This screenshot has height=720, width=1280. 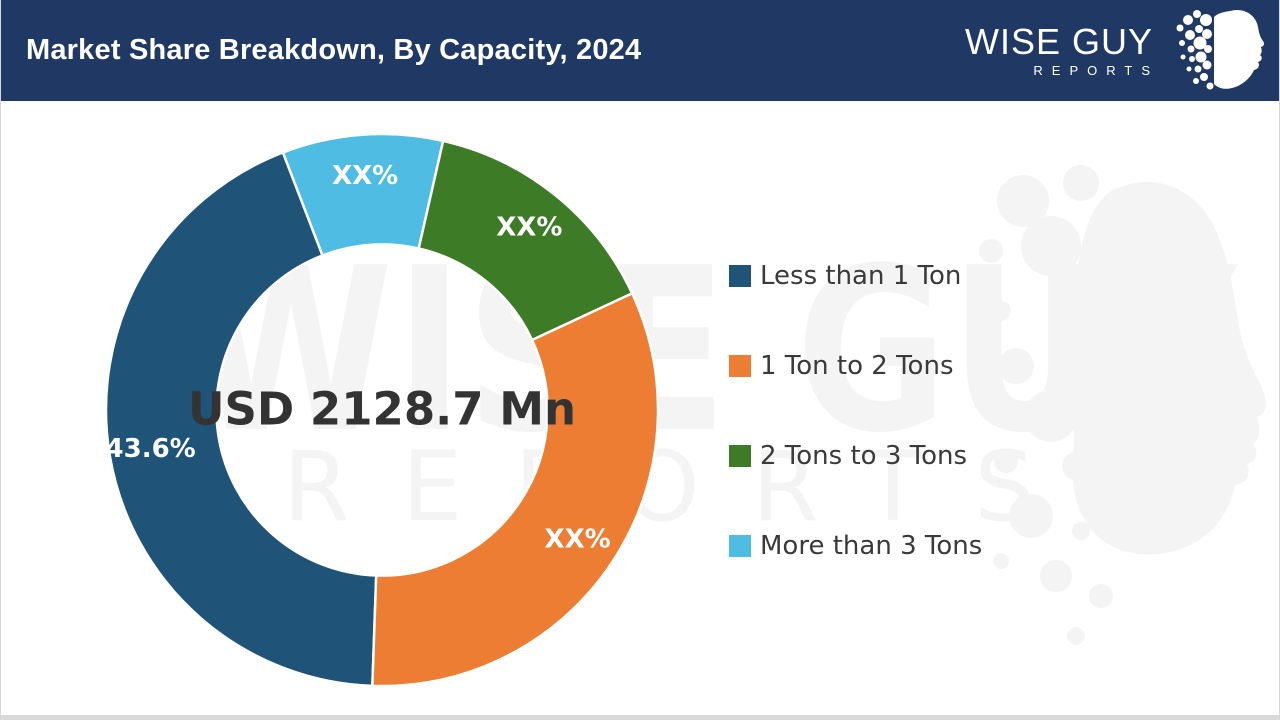 What do you see at coordinates (861, 276) in the screenshot?
I see `legend-label: Less than 1 Ton` at bounding box center [861, 276].